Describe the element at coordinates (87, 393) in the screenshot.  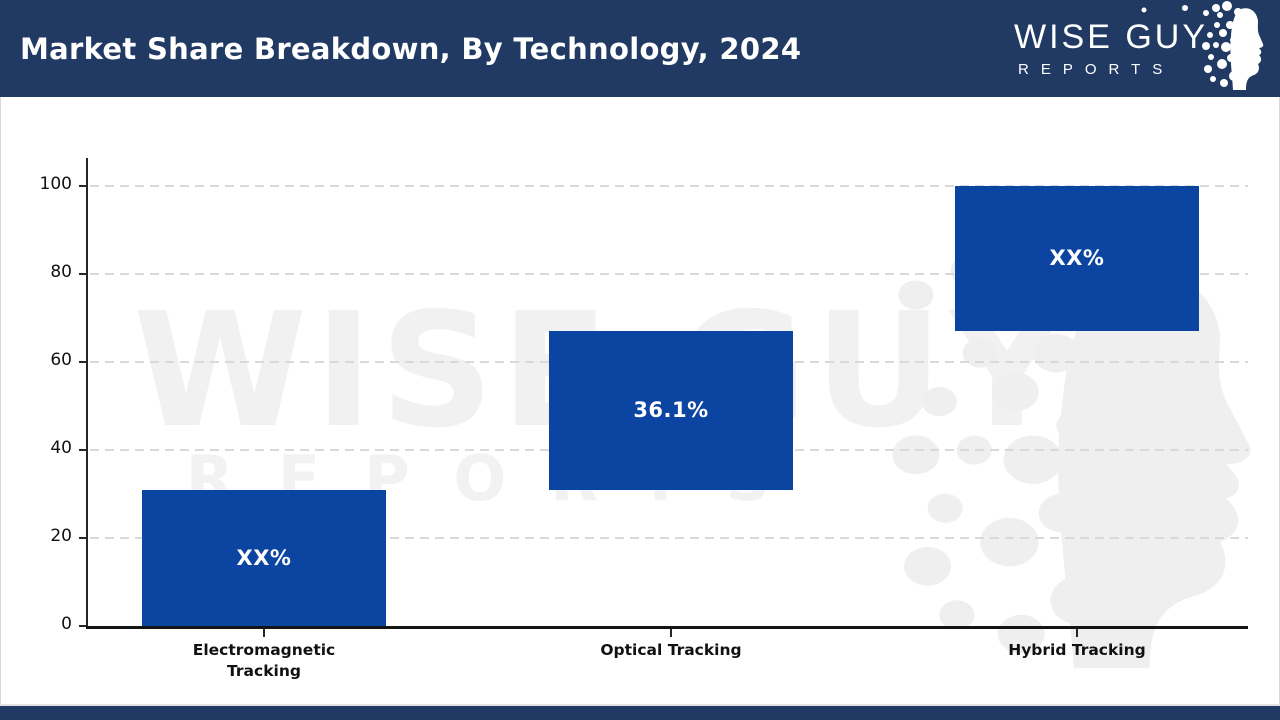
I see `y-axis-line` at that location.